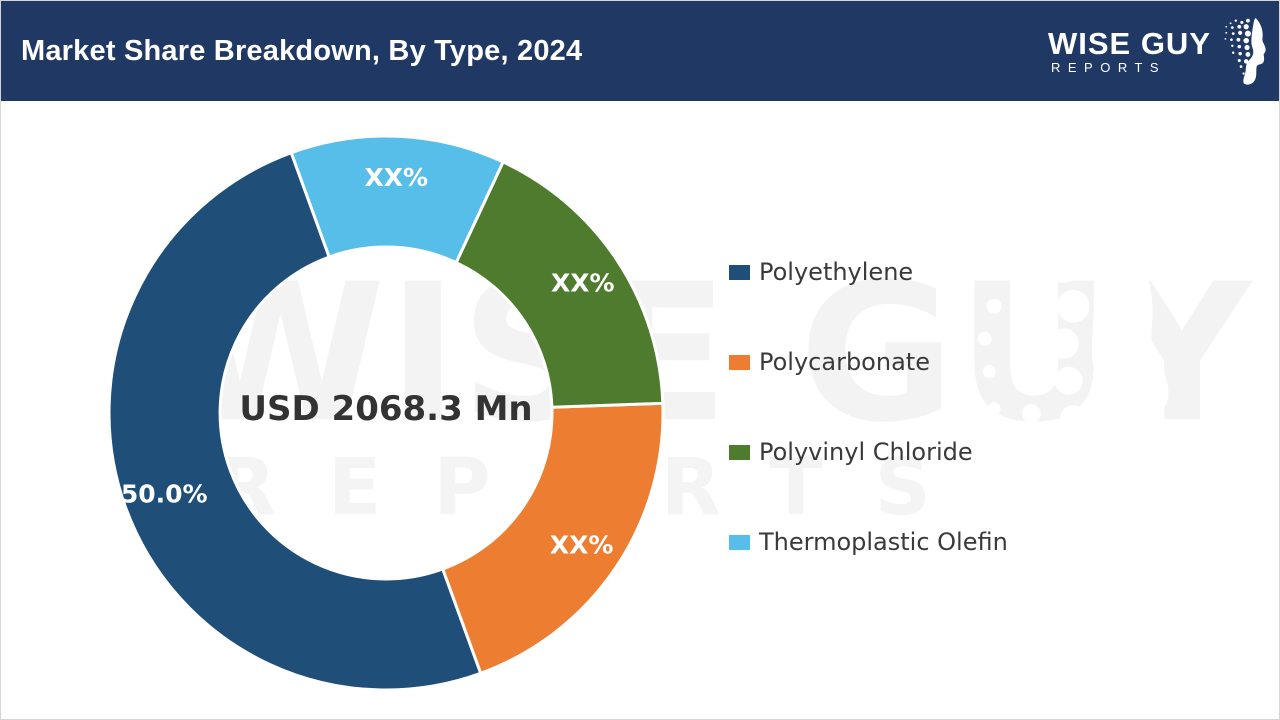 This screenshot has width=1280, height=720. I want to click on donut-slice-polycarbonate, so click(552, 538).